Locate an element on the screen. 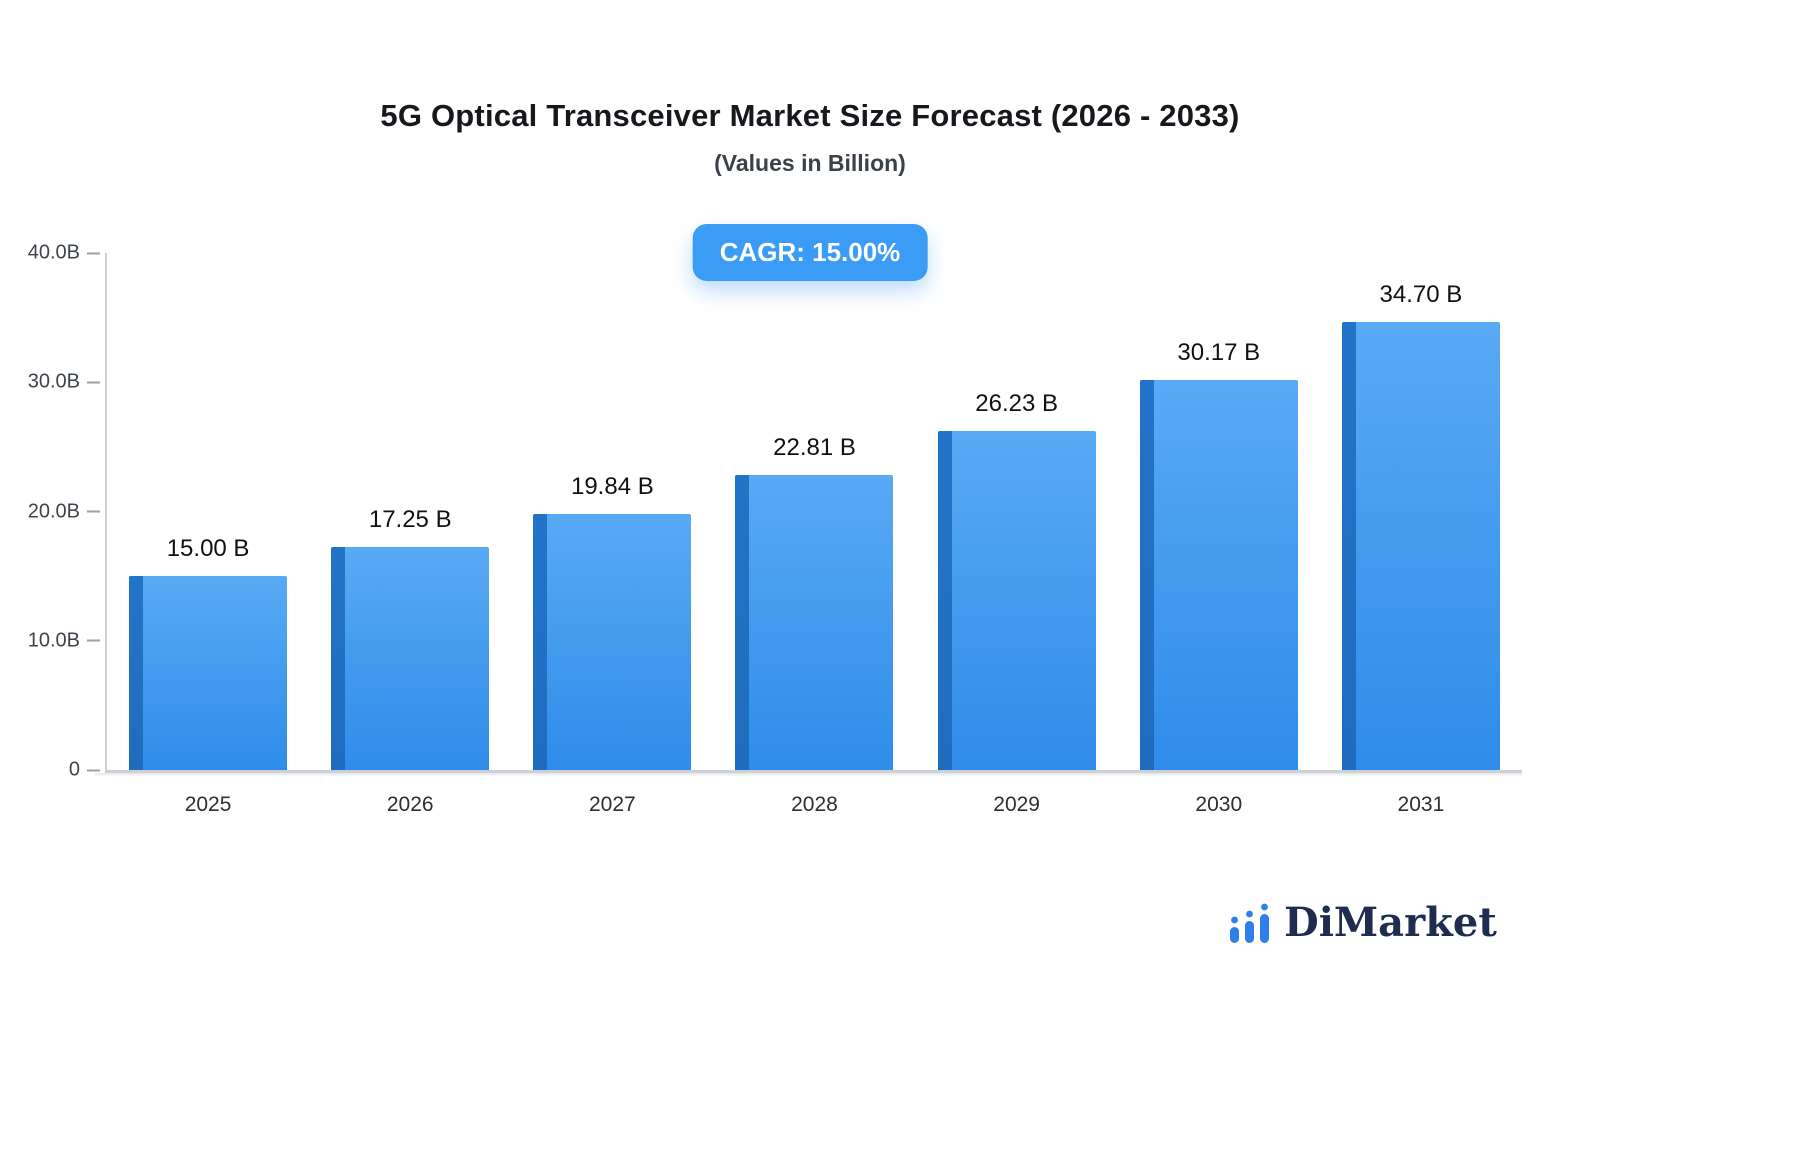 The width and height of the screenshot is (1800, 1156). x-axis-label: 2028 is located at coordinates (814, 804).